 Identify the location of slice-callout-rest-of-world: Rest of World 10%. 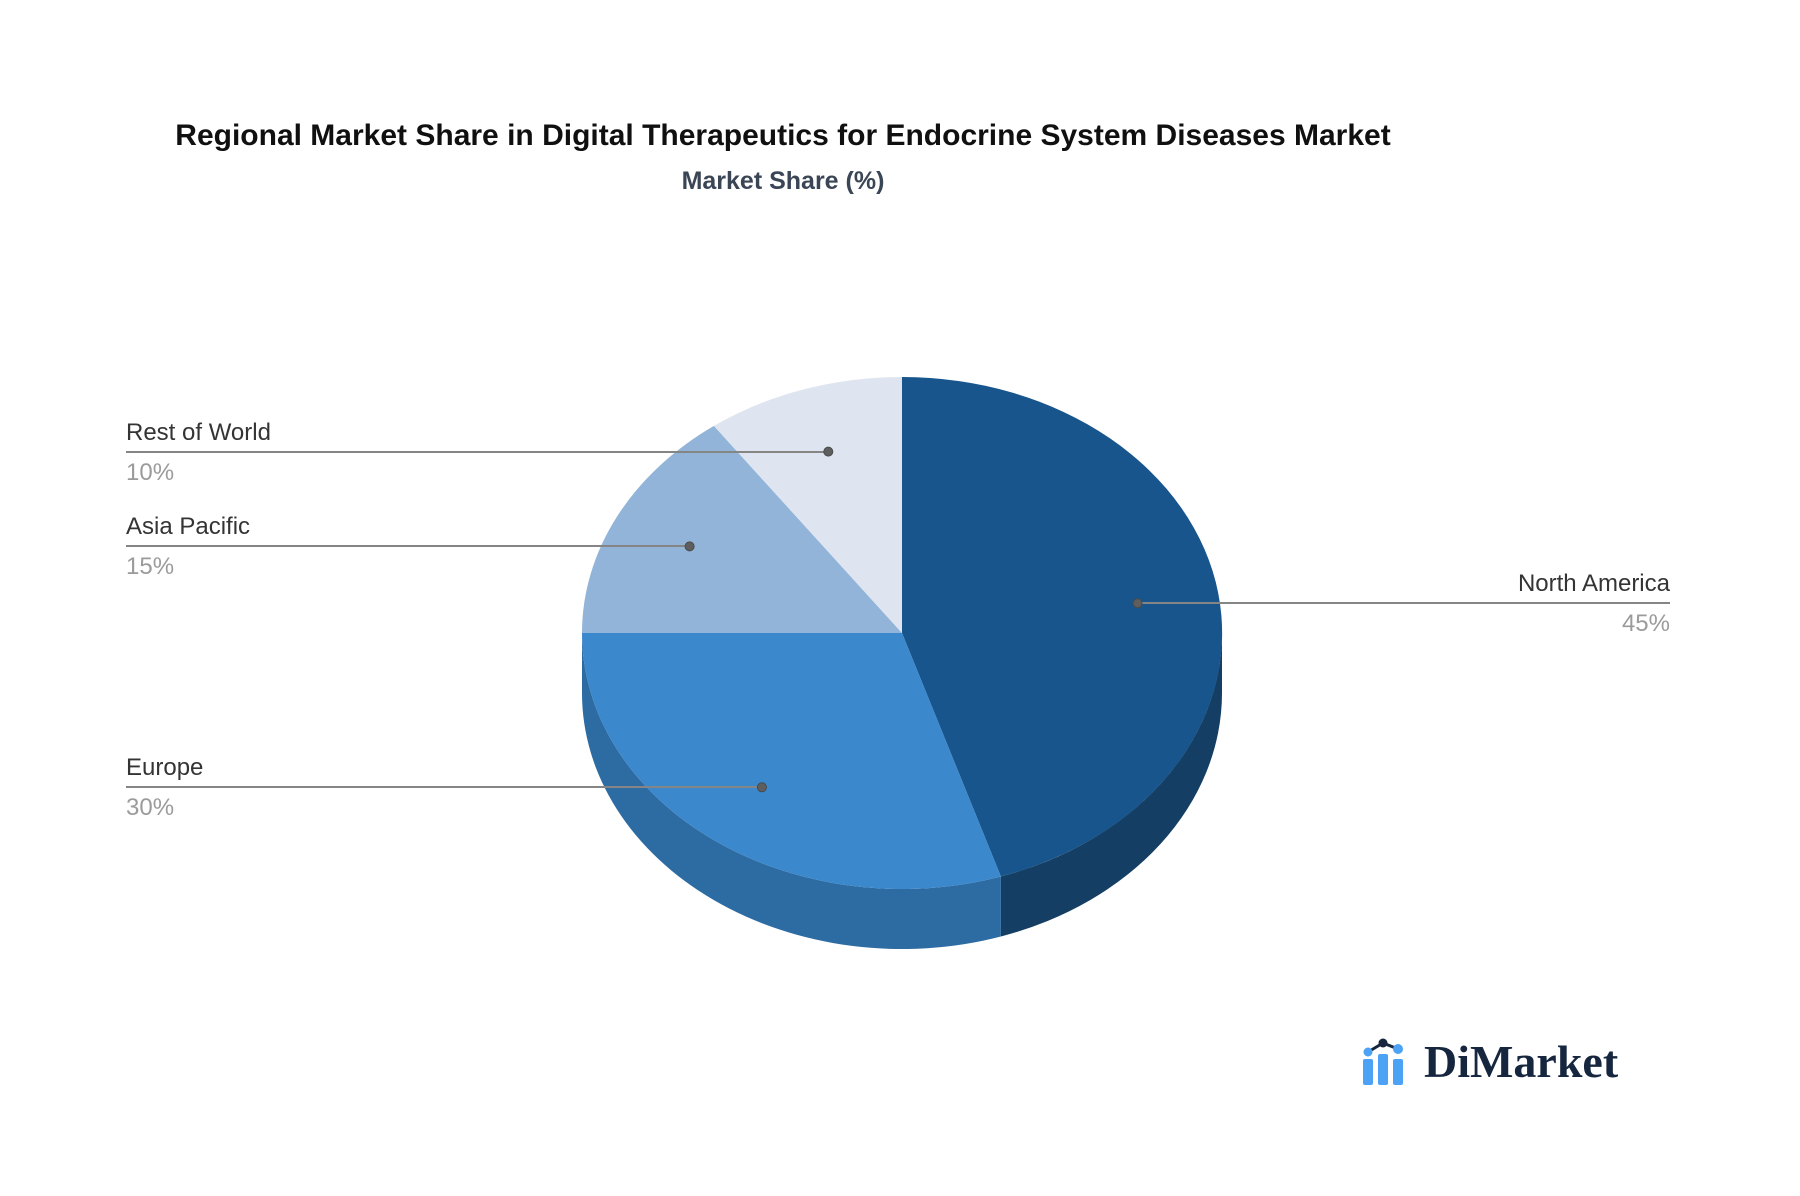
(198, 453).